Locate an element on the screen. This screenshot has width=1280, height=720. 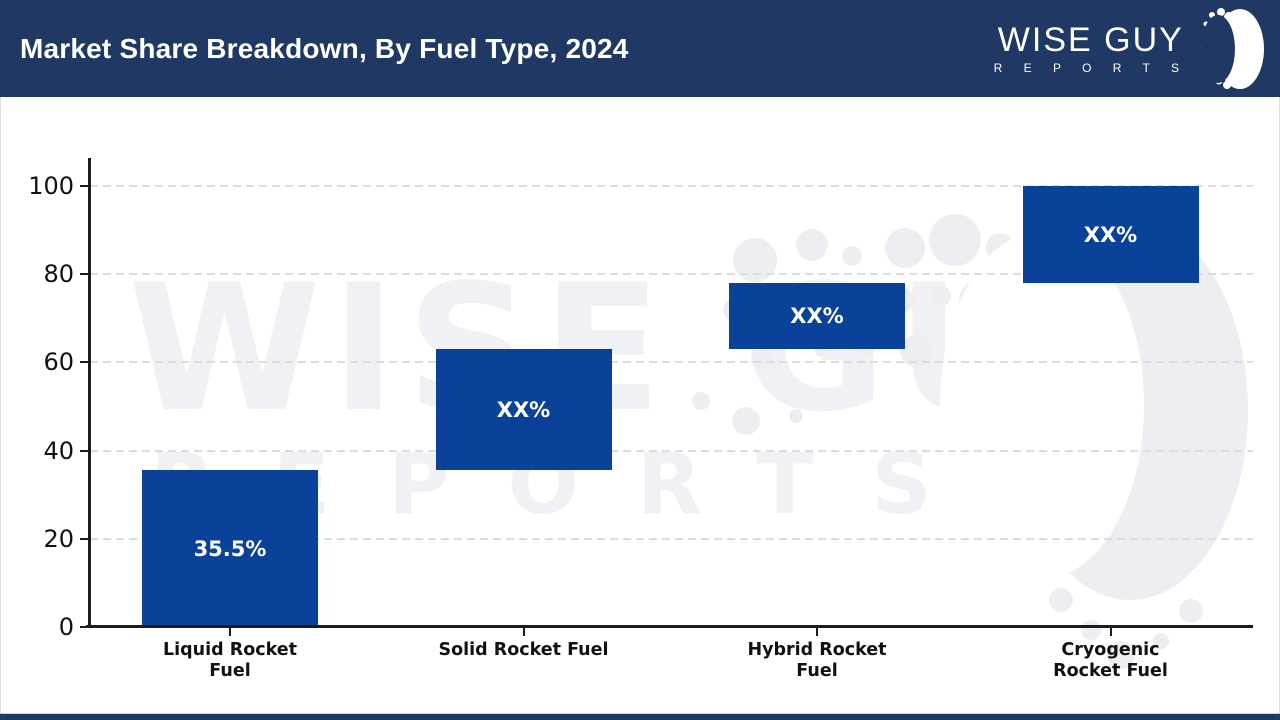
y-tick-label: 100 is located at coordinates (51, 186).